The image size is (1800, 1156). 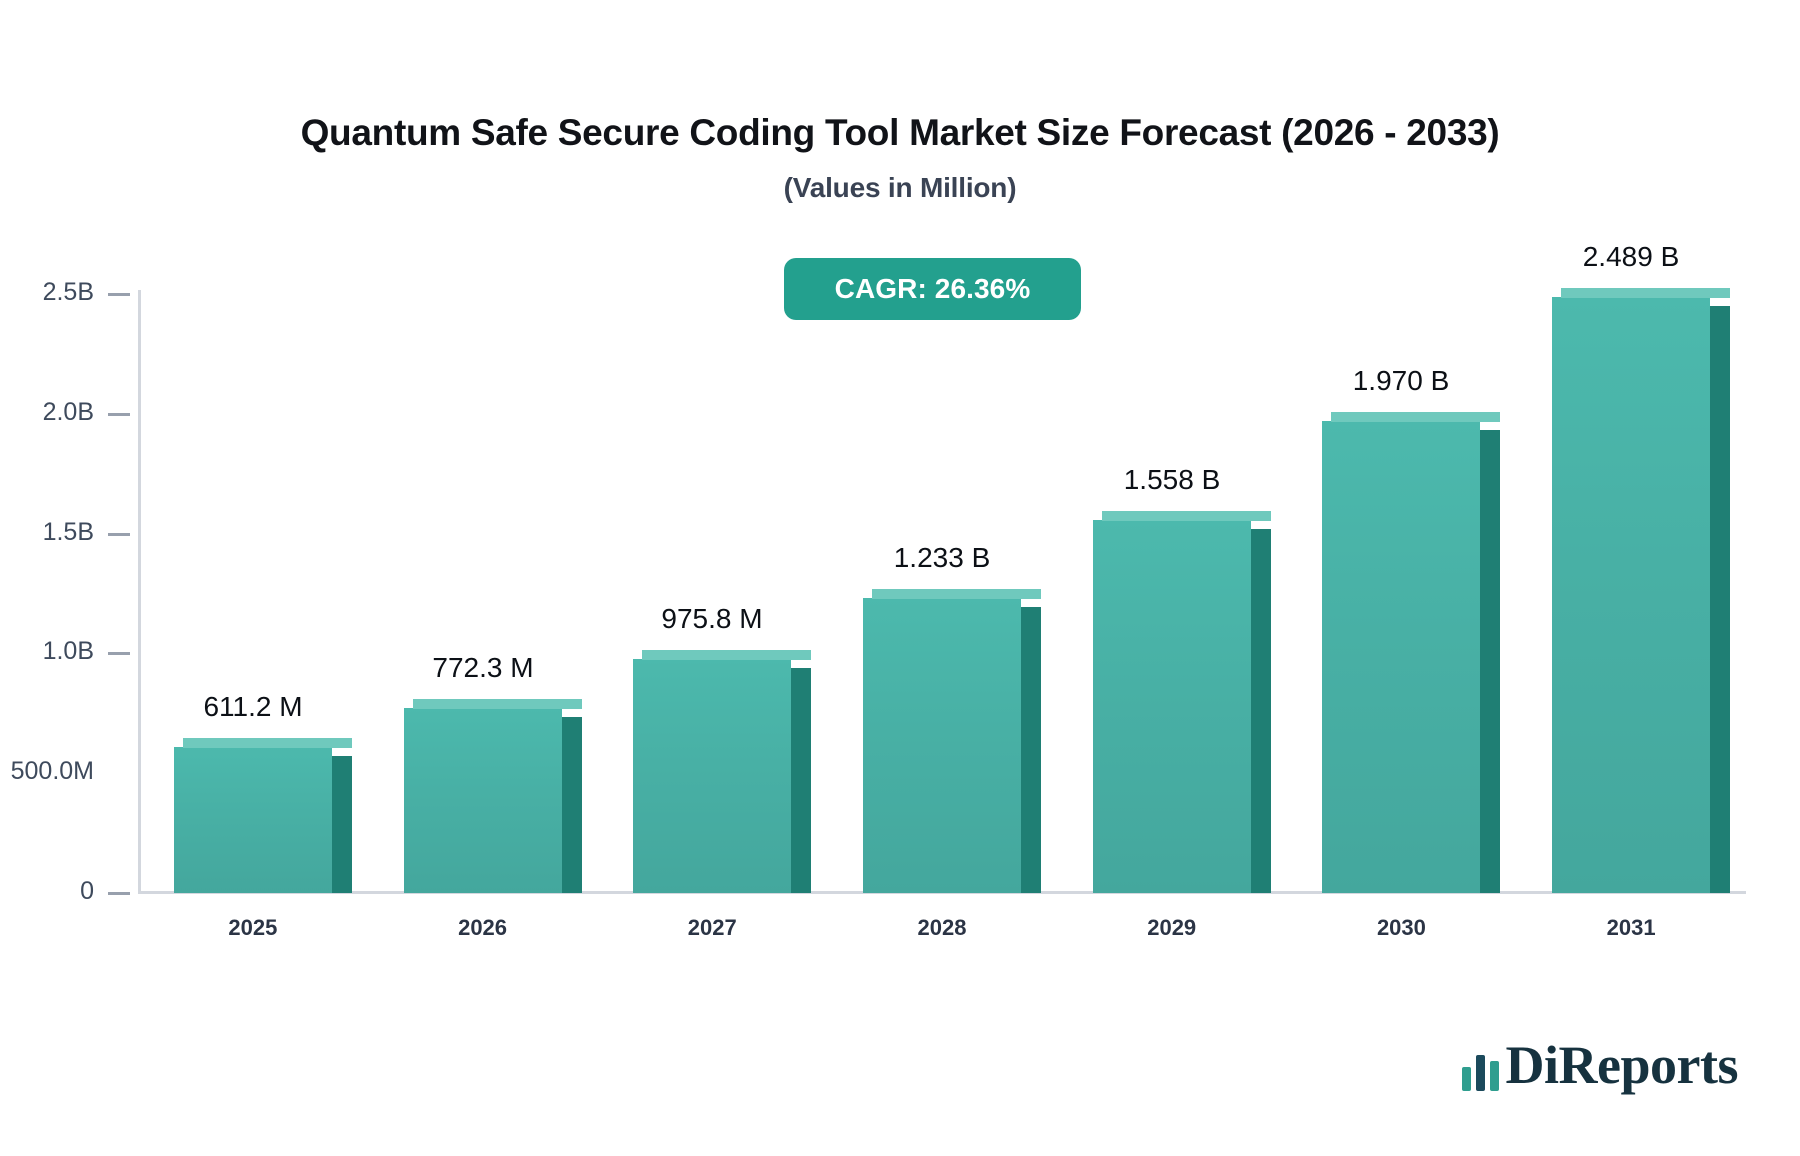 What do you see at coordinates (1401, 657) in the screenshot?
I see `bar-2030` at bounding box center [1401, 657].